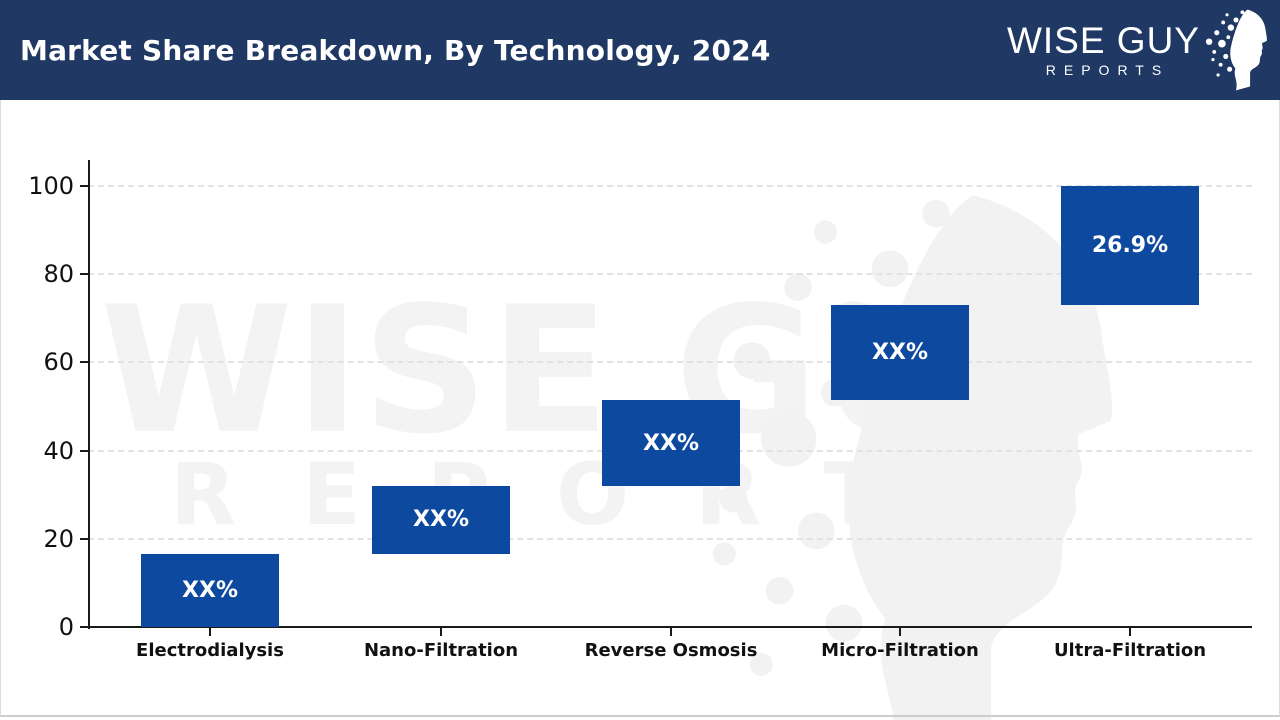  I want to click on bar-nano-filtration: XX%, so click(441, 519).